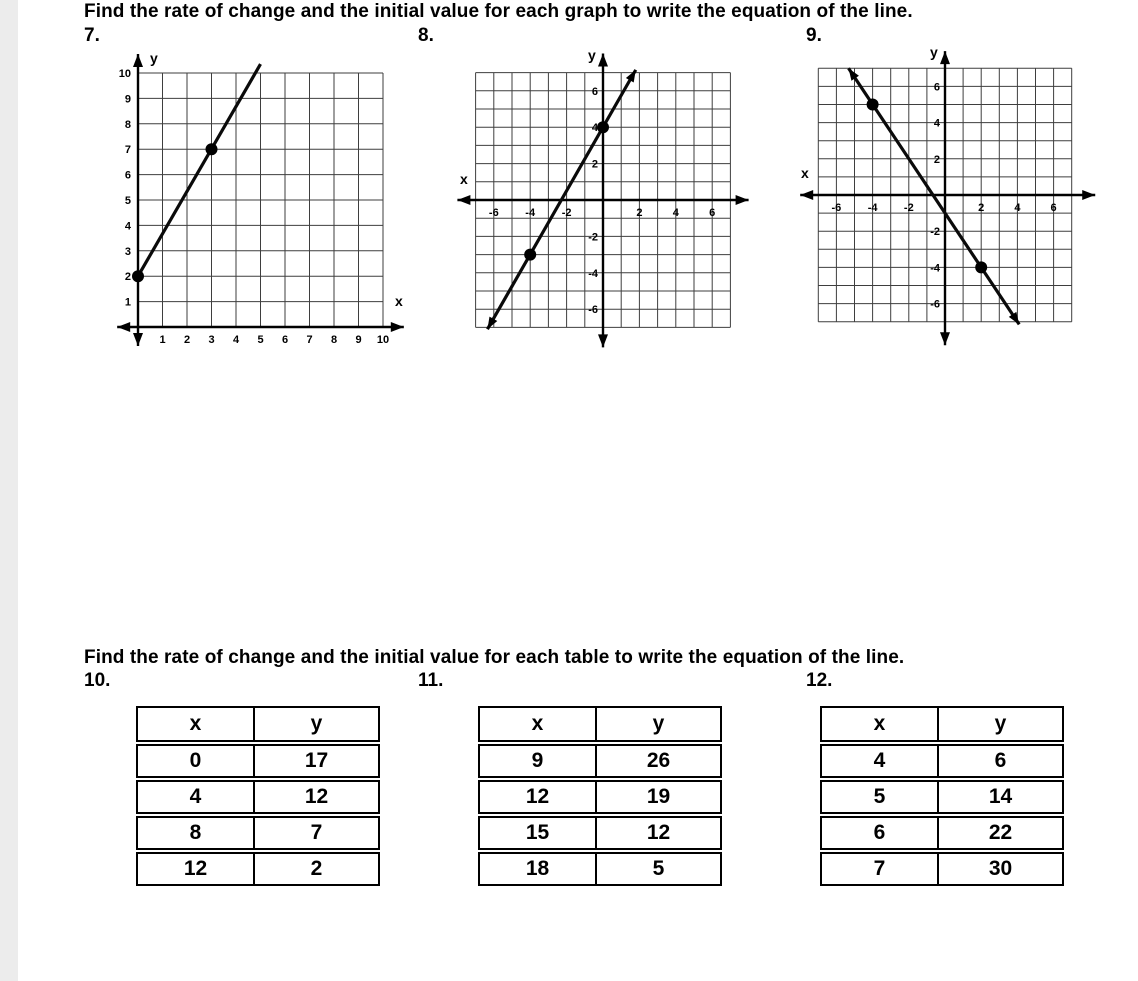 The image size is (1138, 981). What do you see at coordinates (92, 35) in the screenshot?
I see `question-number-7: 7.` at bounding box center [92, 35].